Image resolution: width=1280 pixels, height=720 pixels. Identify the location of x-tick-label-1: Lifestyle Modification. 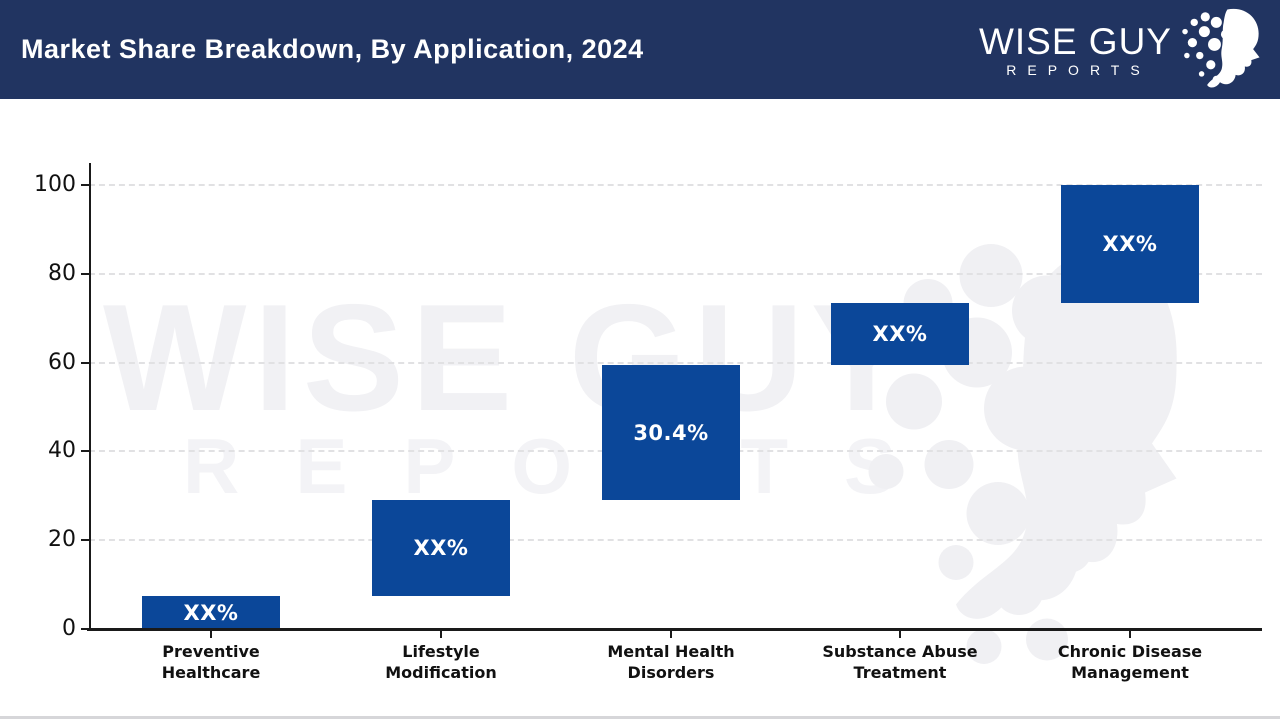
(441, 662).